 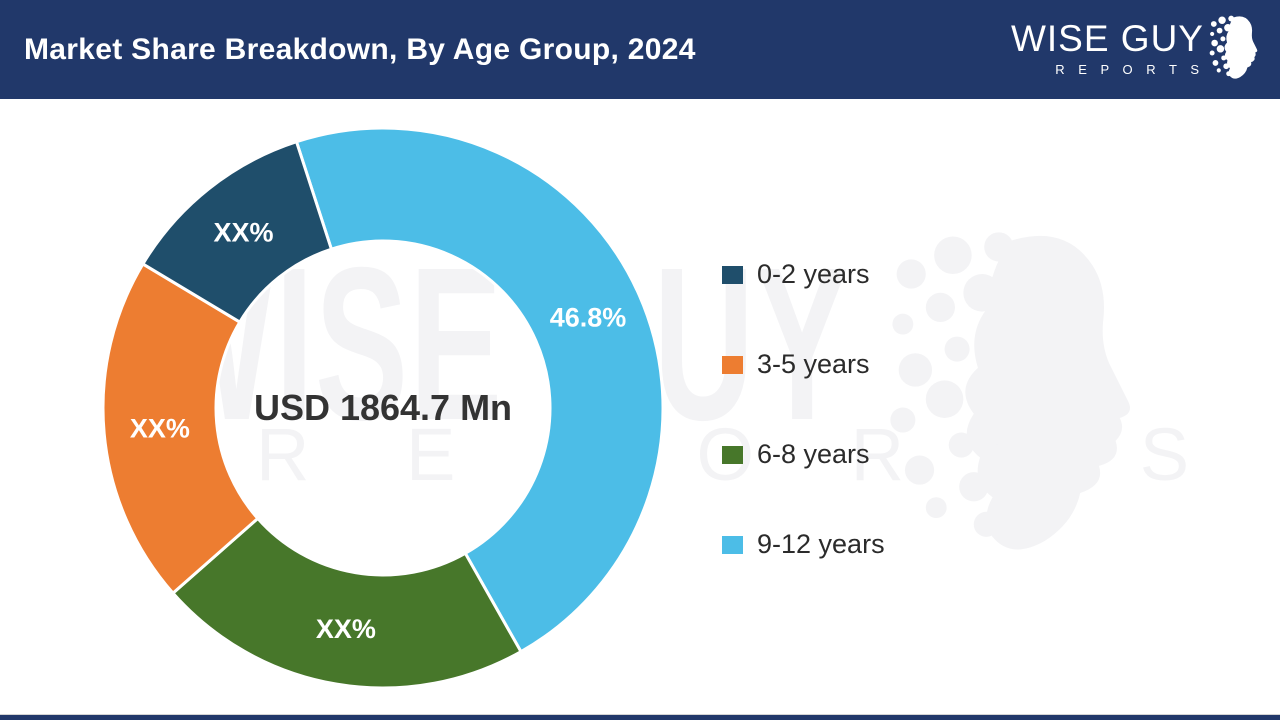 I want to click on watermark-face-logo-icon, so click(x=1010, y=391).